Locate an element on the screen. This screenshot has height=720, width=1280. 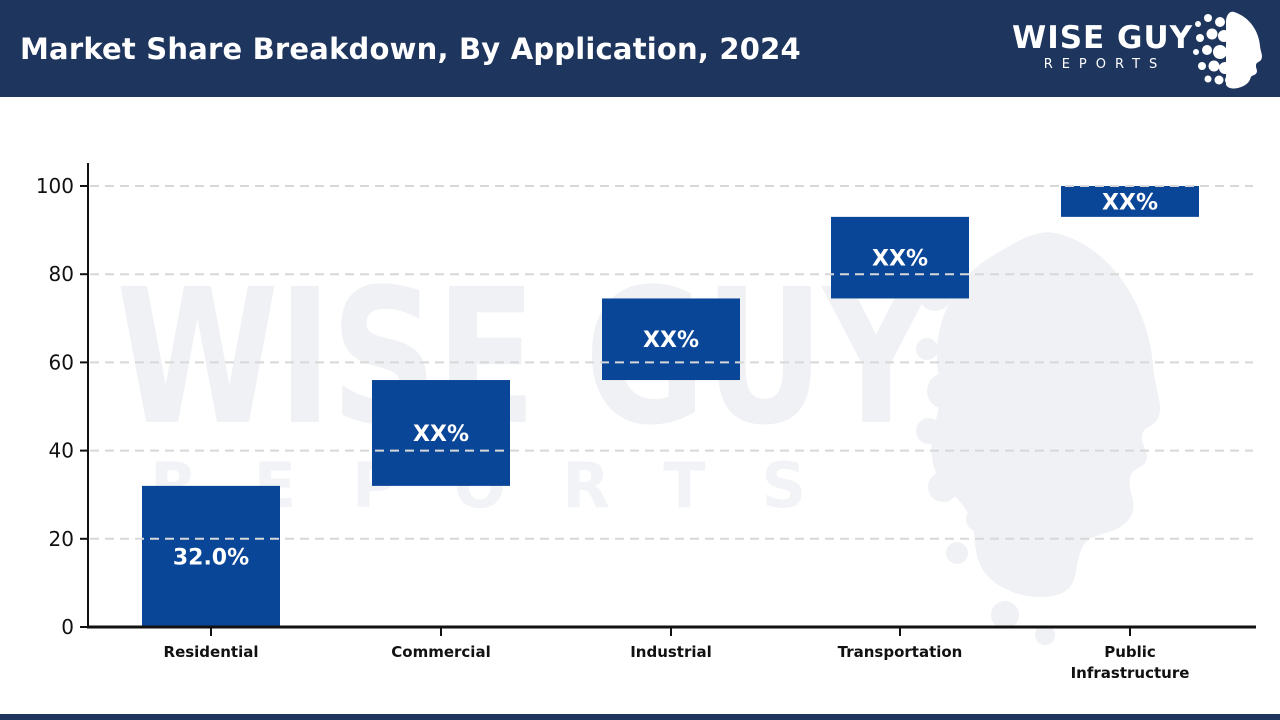
bar-label-industrial: XX% is located at coordinates (671, 340).